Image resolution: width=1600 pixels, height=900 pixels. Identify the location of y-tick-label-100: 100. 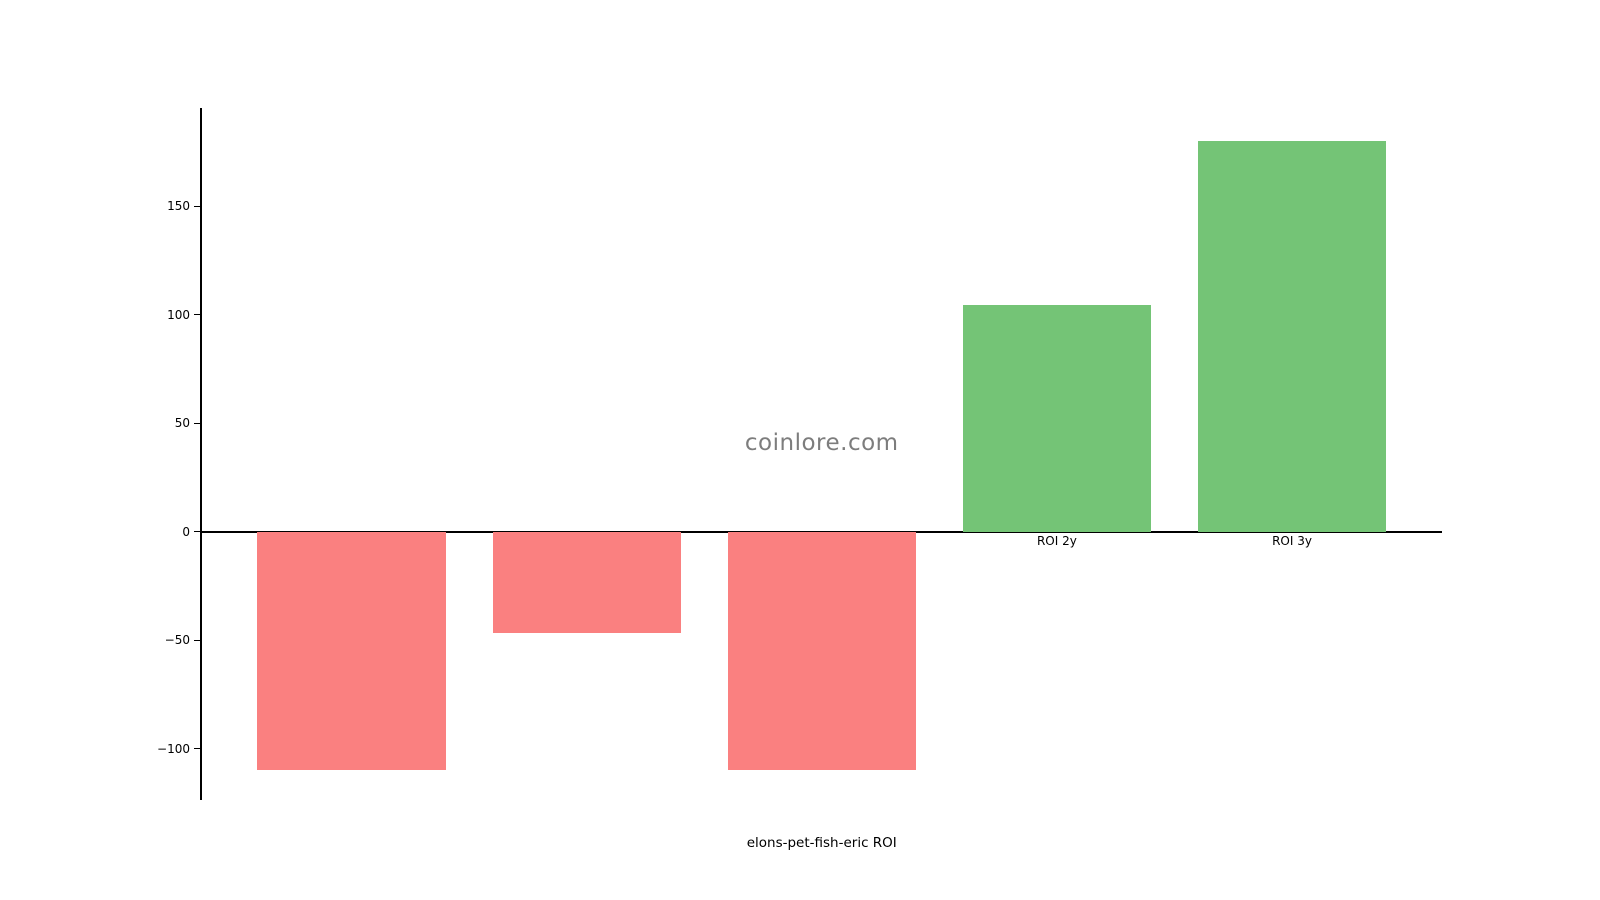
(178, 314).